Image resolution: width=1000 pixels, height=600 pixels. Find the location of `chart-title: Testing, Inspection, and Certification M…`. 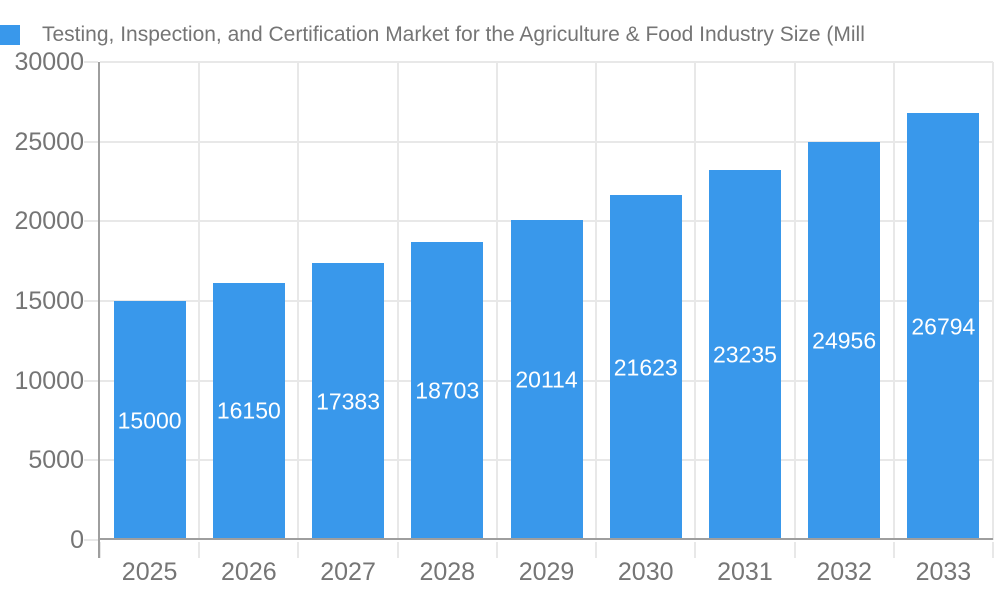

chart-title: Testing, Inspection, and Certification M… is located at coordinates (453, 34).